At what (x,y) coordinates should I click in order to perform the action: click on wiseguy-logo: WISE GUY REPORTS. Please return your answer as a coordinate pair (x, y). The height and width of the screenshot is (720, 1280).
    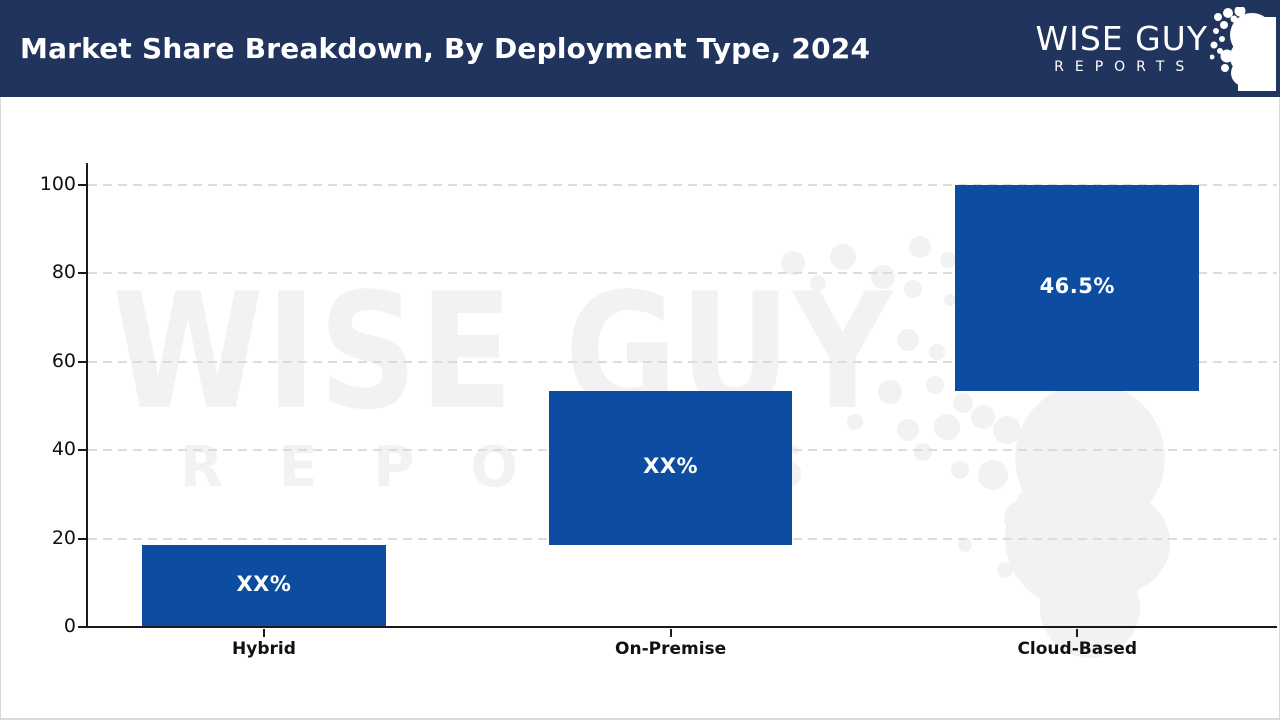
    Looking at the image, I should click on (1155, 48).